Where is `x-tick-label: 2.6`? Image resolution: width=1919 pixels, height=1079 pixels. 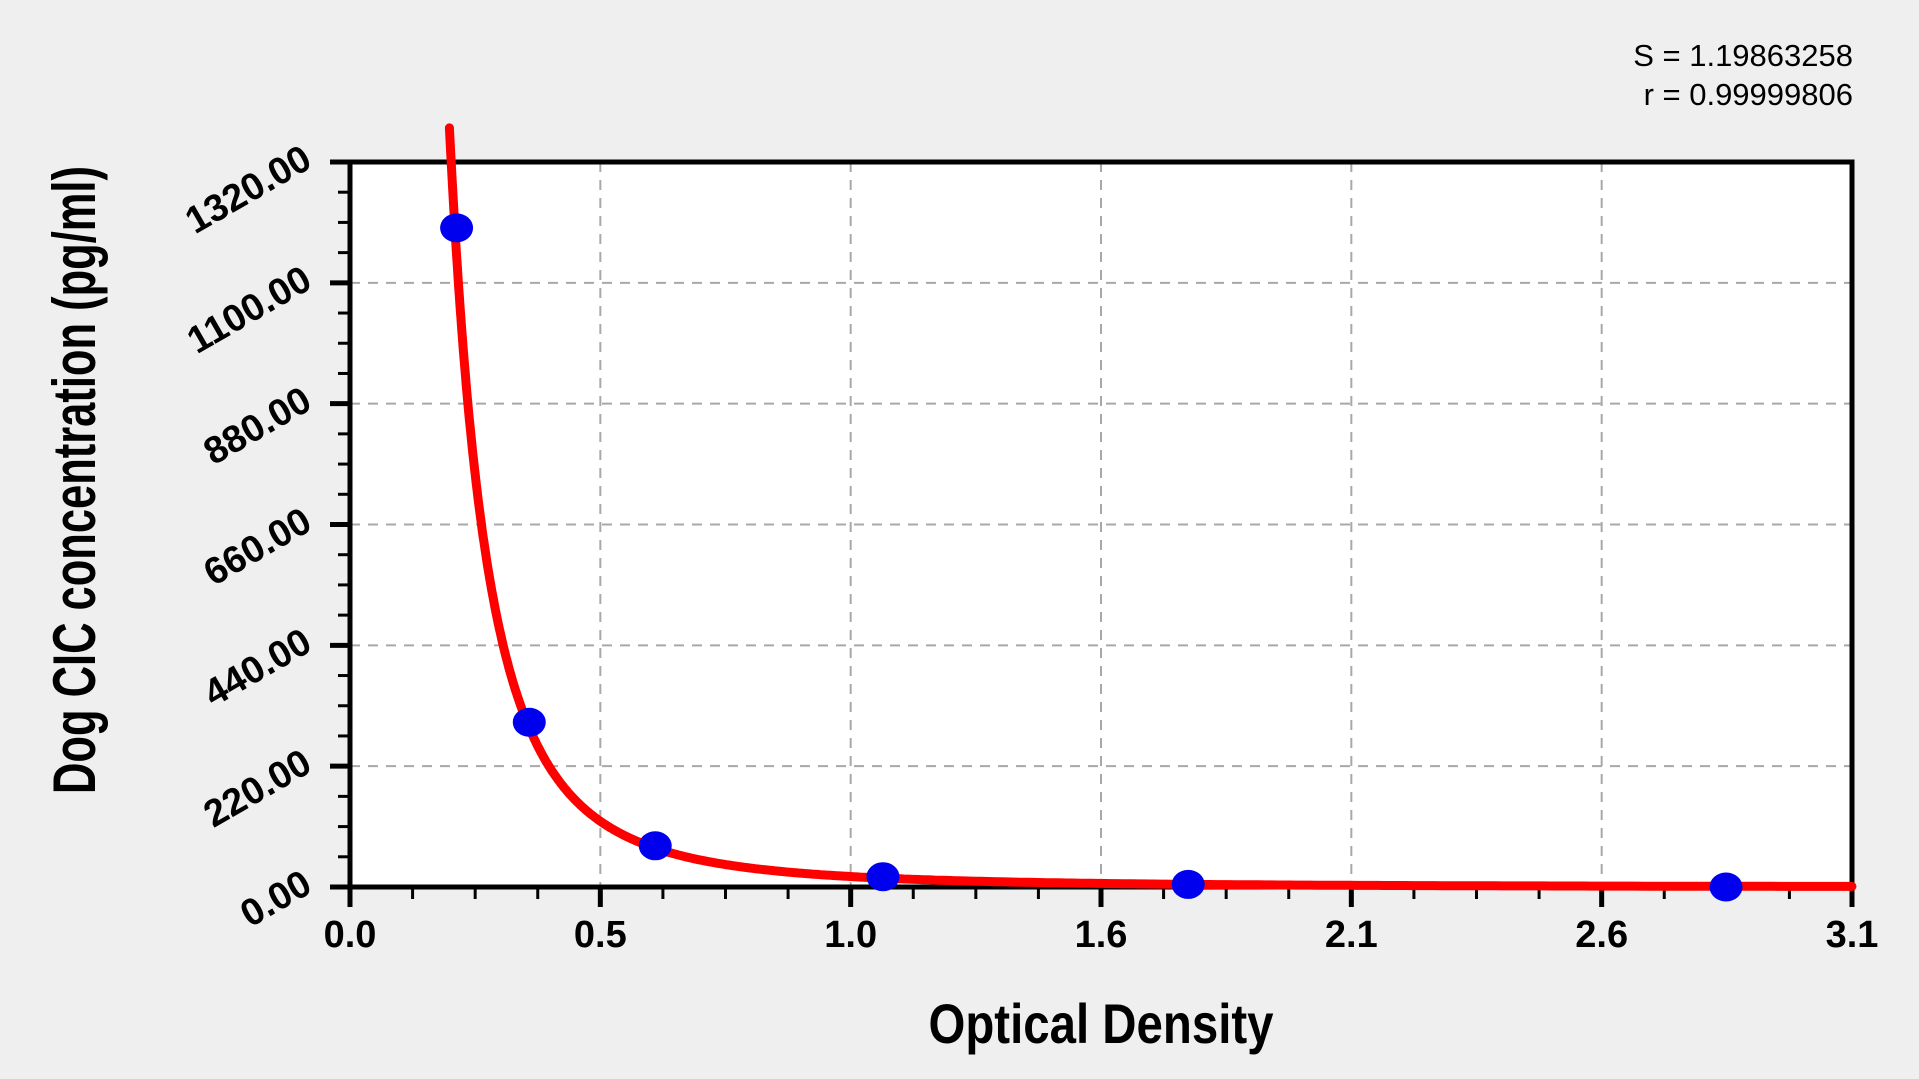
x-tick-label: 2.6 is located at coordinates (1601, 935).